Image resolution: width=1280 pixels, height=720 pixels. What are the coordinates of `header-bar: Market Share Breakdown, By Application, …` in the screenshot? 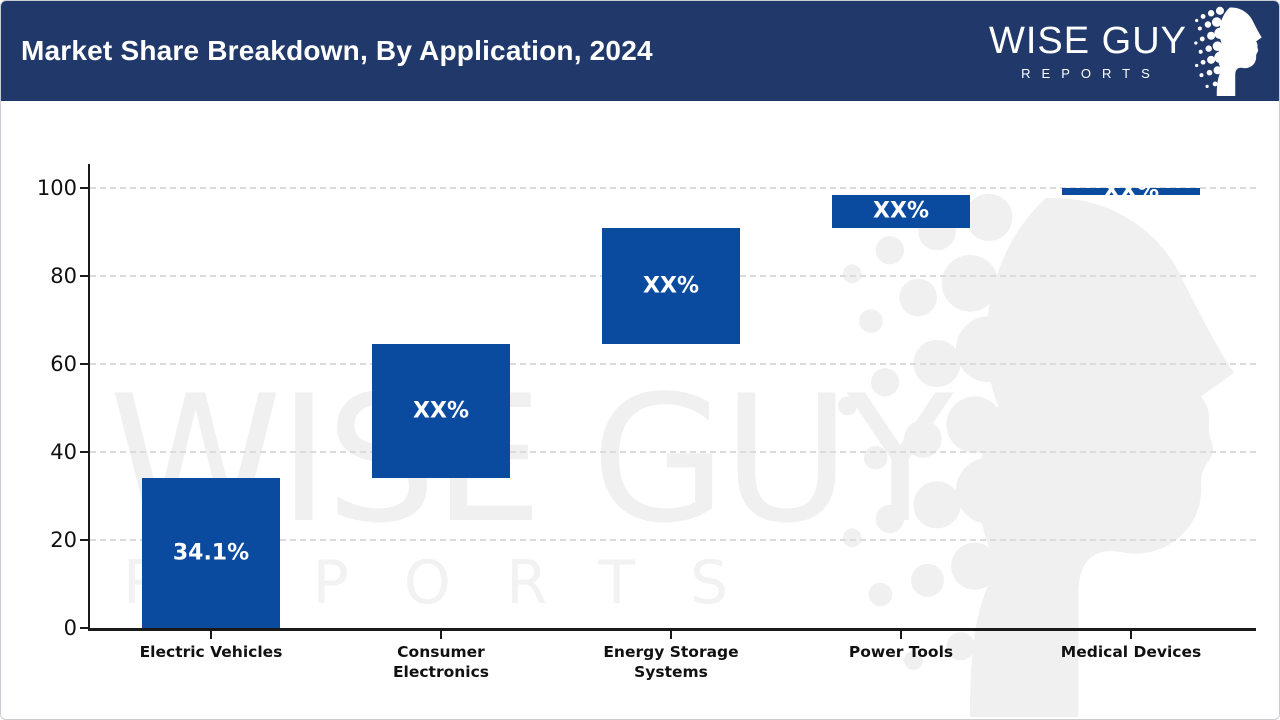 It's located at (640, 51).